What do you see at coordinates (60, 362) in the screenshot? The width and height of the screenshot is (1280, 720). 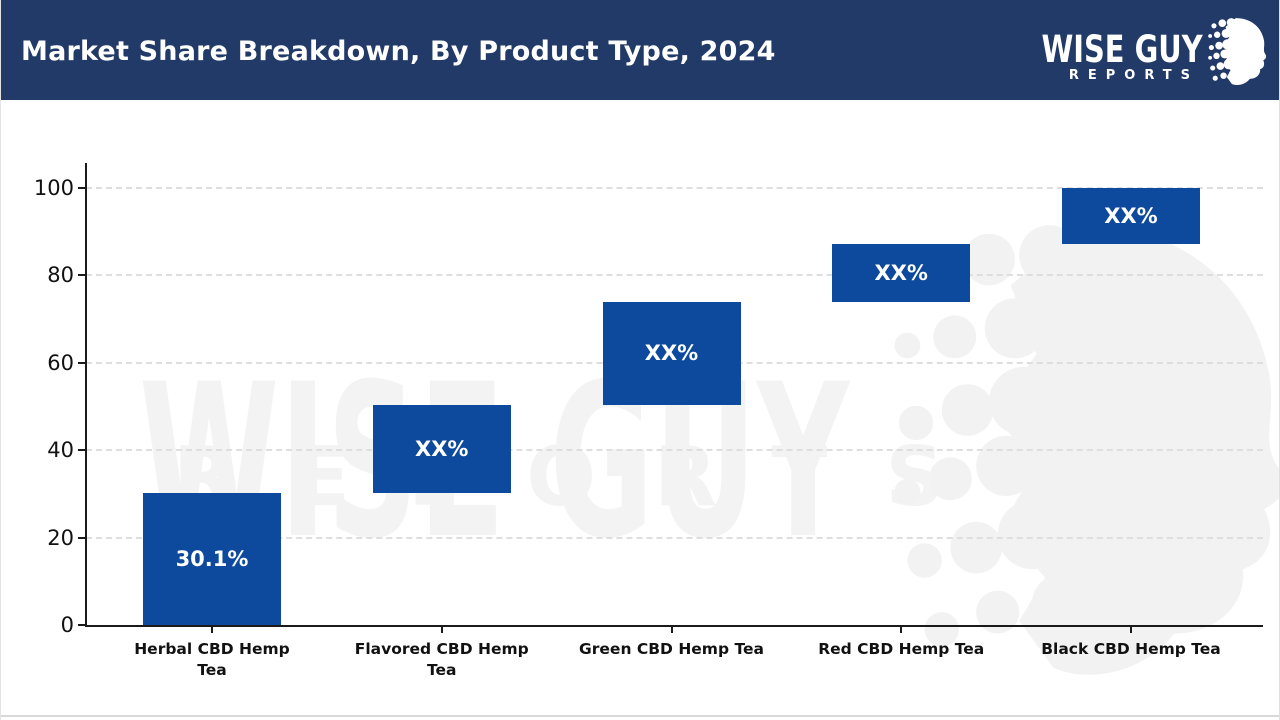 I see `y-axis-tick-label: 60` at bounding box center [60, 362].